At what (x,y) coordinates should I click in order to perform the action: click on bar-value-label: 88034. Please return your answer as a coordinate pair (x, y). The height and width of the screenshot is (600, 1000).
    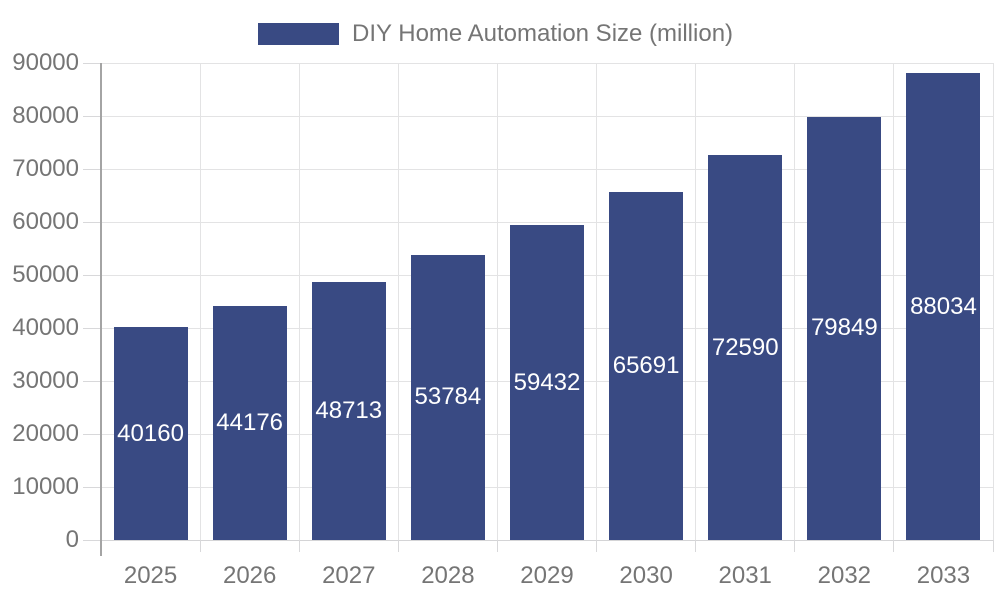
    Looking at the image, I should click on (943, 306).